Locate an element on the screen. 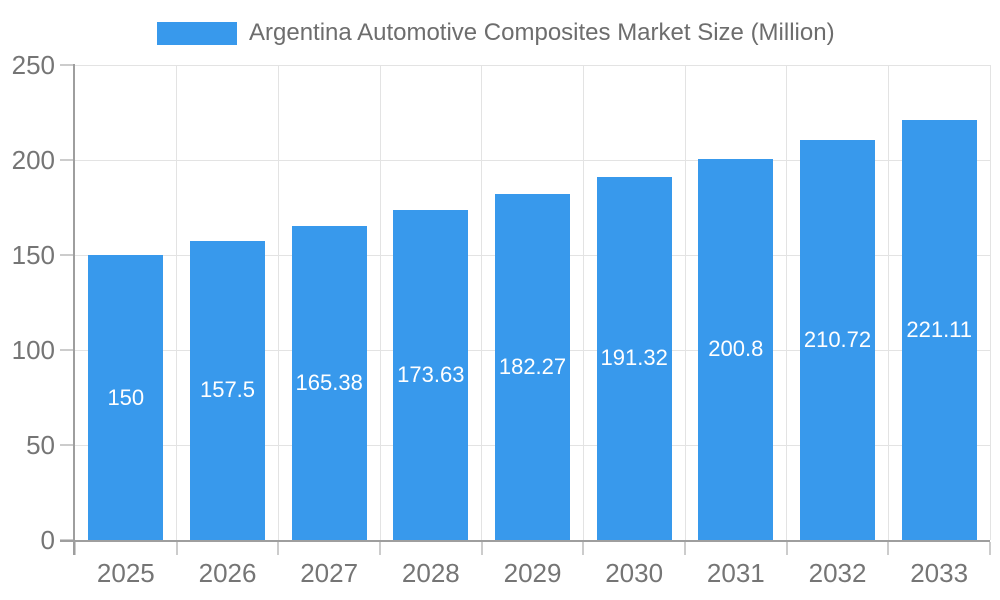 This screenshot has width=1000, height=600. x-axis-label: 2025 is located at coordinates (125, 573).